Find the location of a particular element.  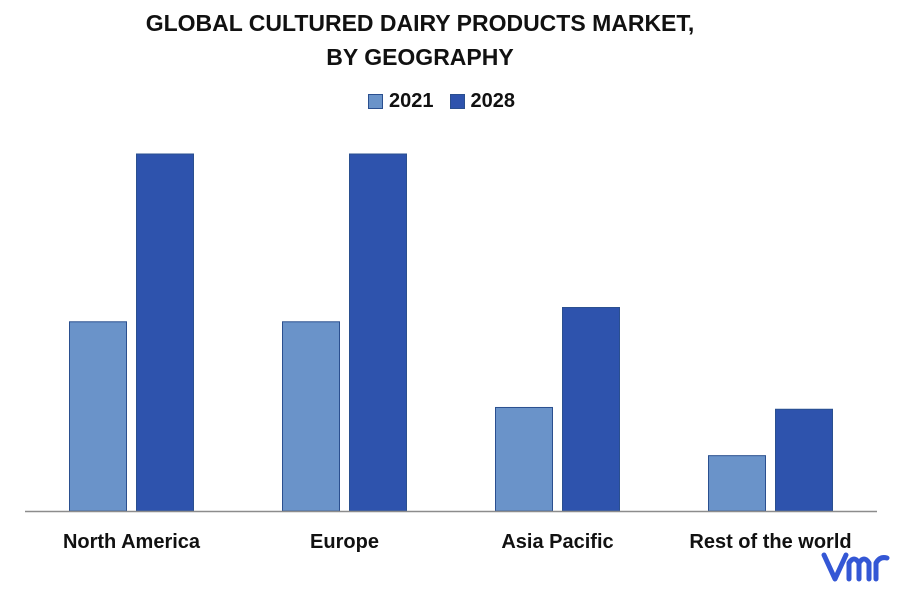

bar-2028-rest-of-the-world is located at coordinates (804, 460).